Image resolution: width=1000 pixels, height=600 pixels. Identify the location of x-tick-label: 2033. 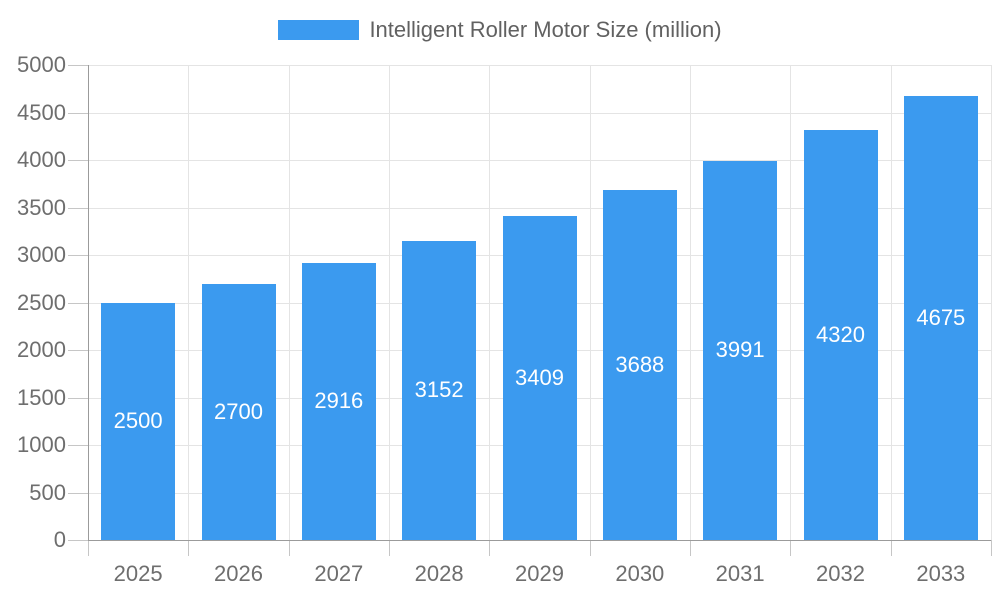
(941, 573).